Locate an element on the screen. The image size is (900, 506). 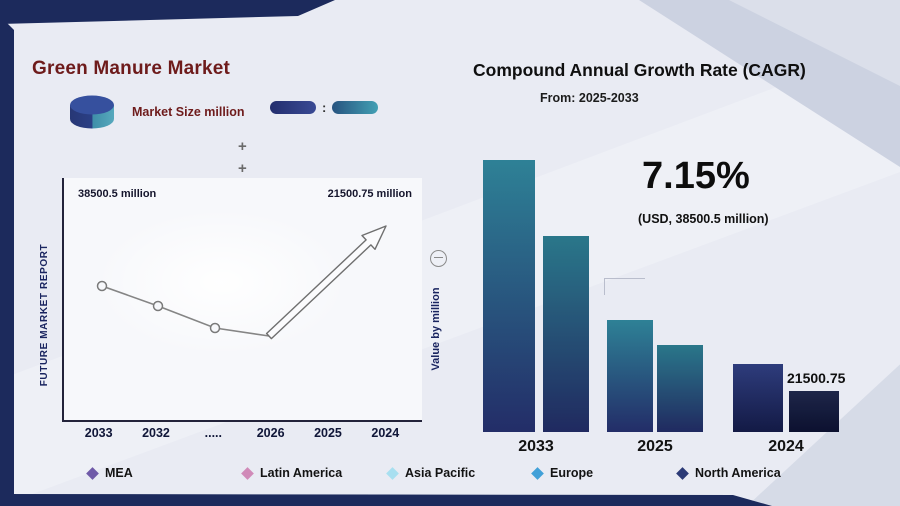
teal-pill is located at coordinates (355, 107).